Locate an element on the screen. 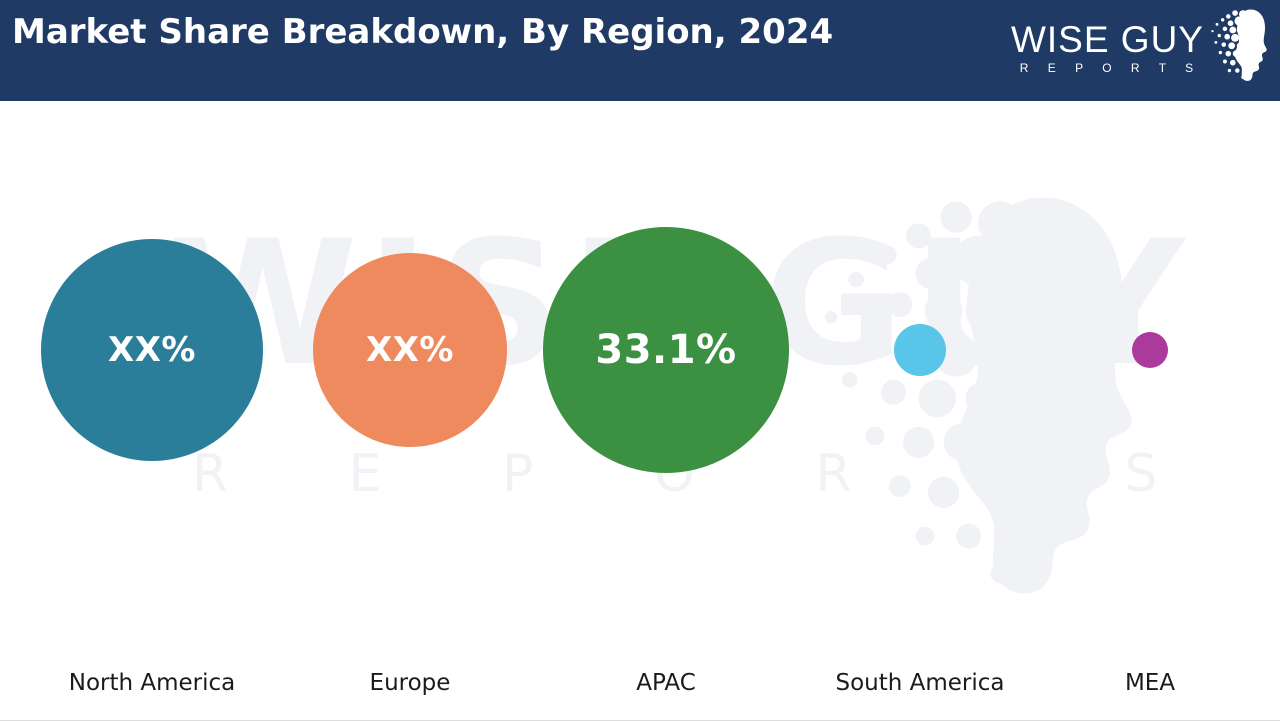 This screenshot has width=1280, height=721. bubble-europe: XX% is located at coordinates (410, 350).